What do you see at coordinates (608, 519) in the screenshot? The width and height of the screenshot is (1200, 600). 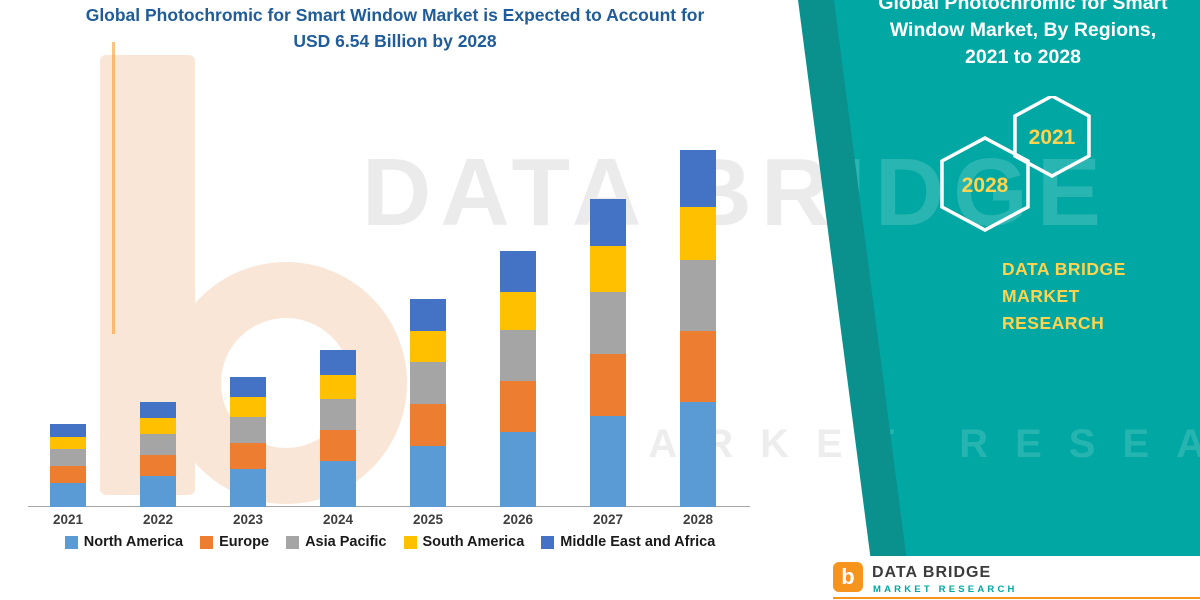 I see `x-axis-label-2027: 2027` at bounding box center [608, 519].